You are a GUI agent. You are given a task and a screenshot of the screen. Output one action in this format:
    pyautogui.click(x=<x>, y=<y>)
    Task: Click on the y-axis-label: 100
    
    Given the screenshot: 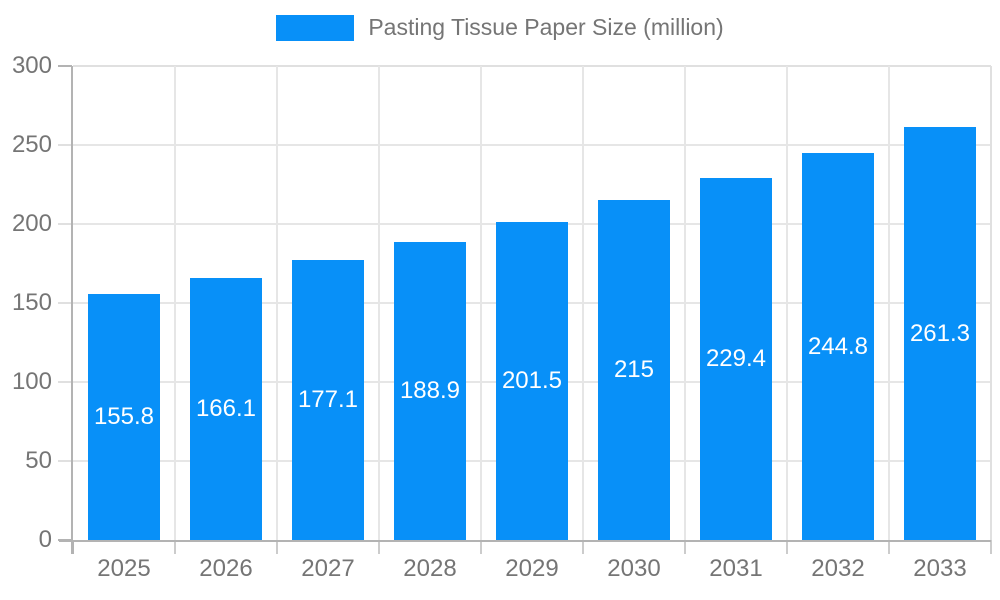 What is the action you would take?
    pyautogui.click(x=31, y=382)
    